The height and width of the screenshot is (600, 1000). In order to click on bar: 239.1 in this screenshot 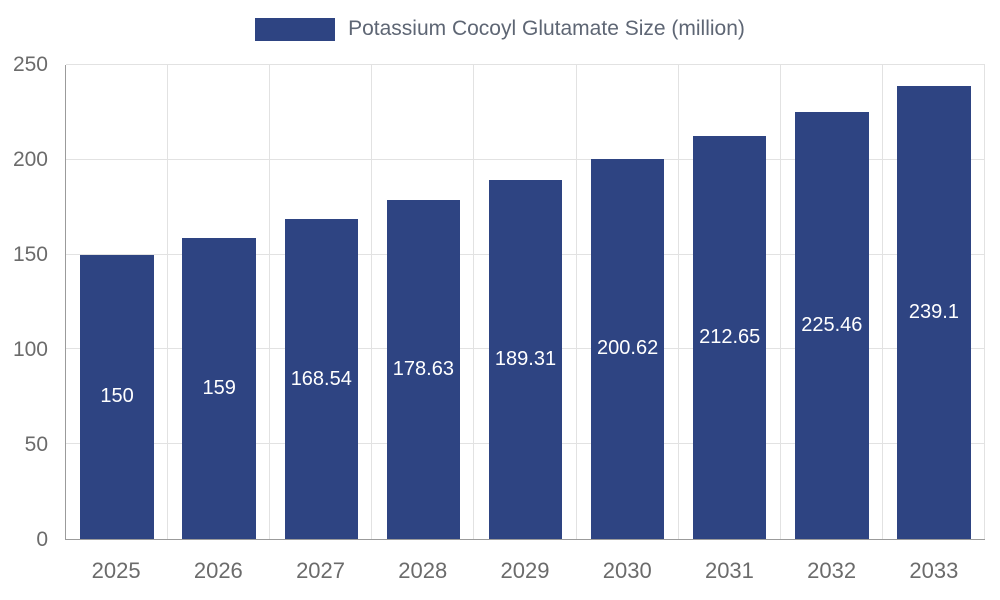, I will do `click(934, 312)`.